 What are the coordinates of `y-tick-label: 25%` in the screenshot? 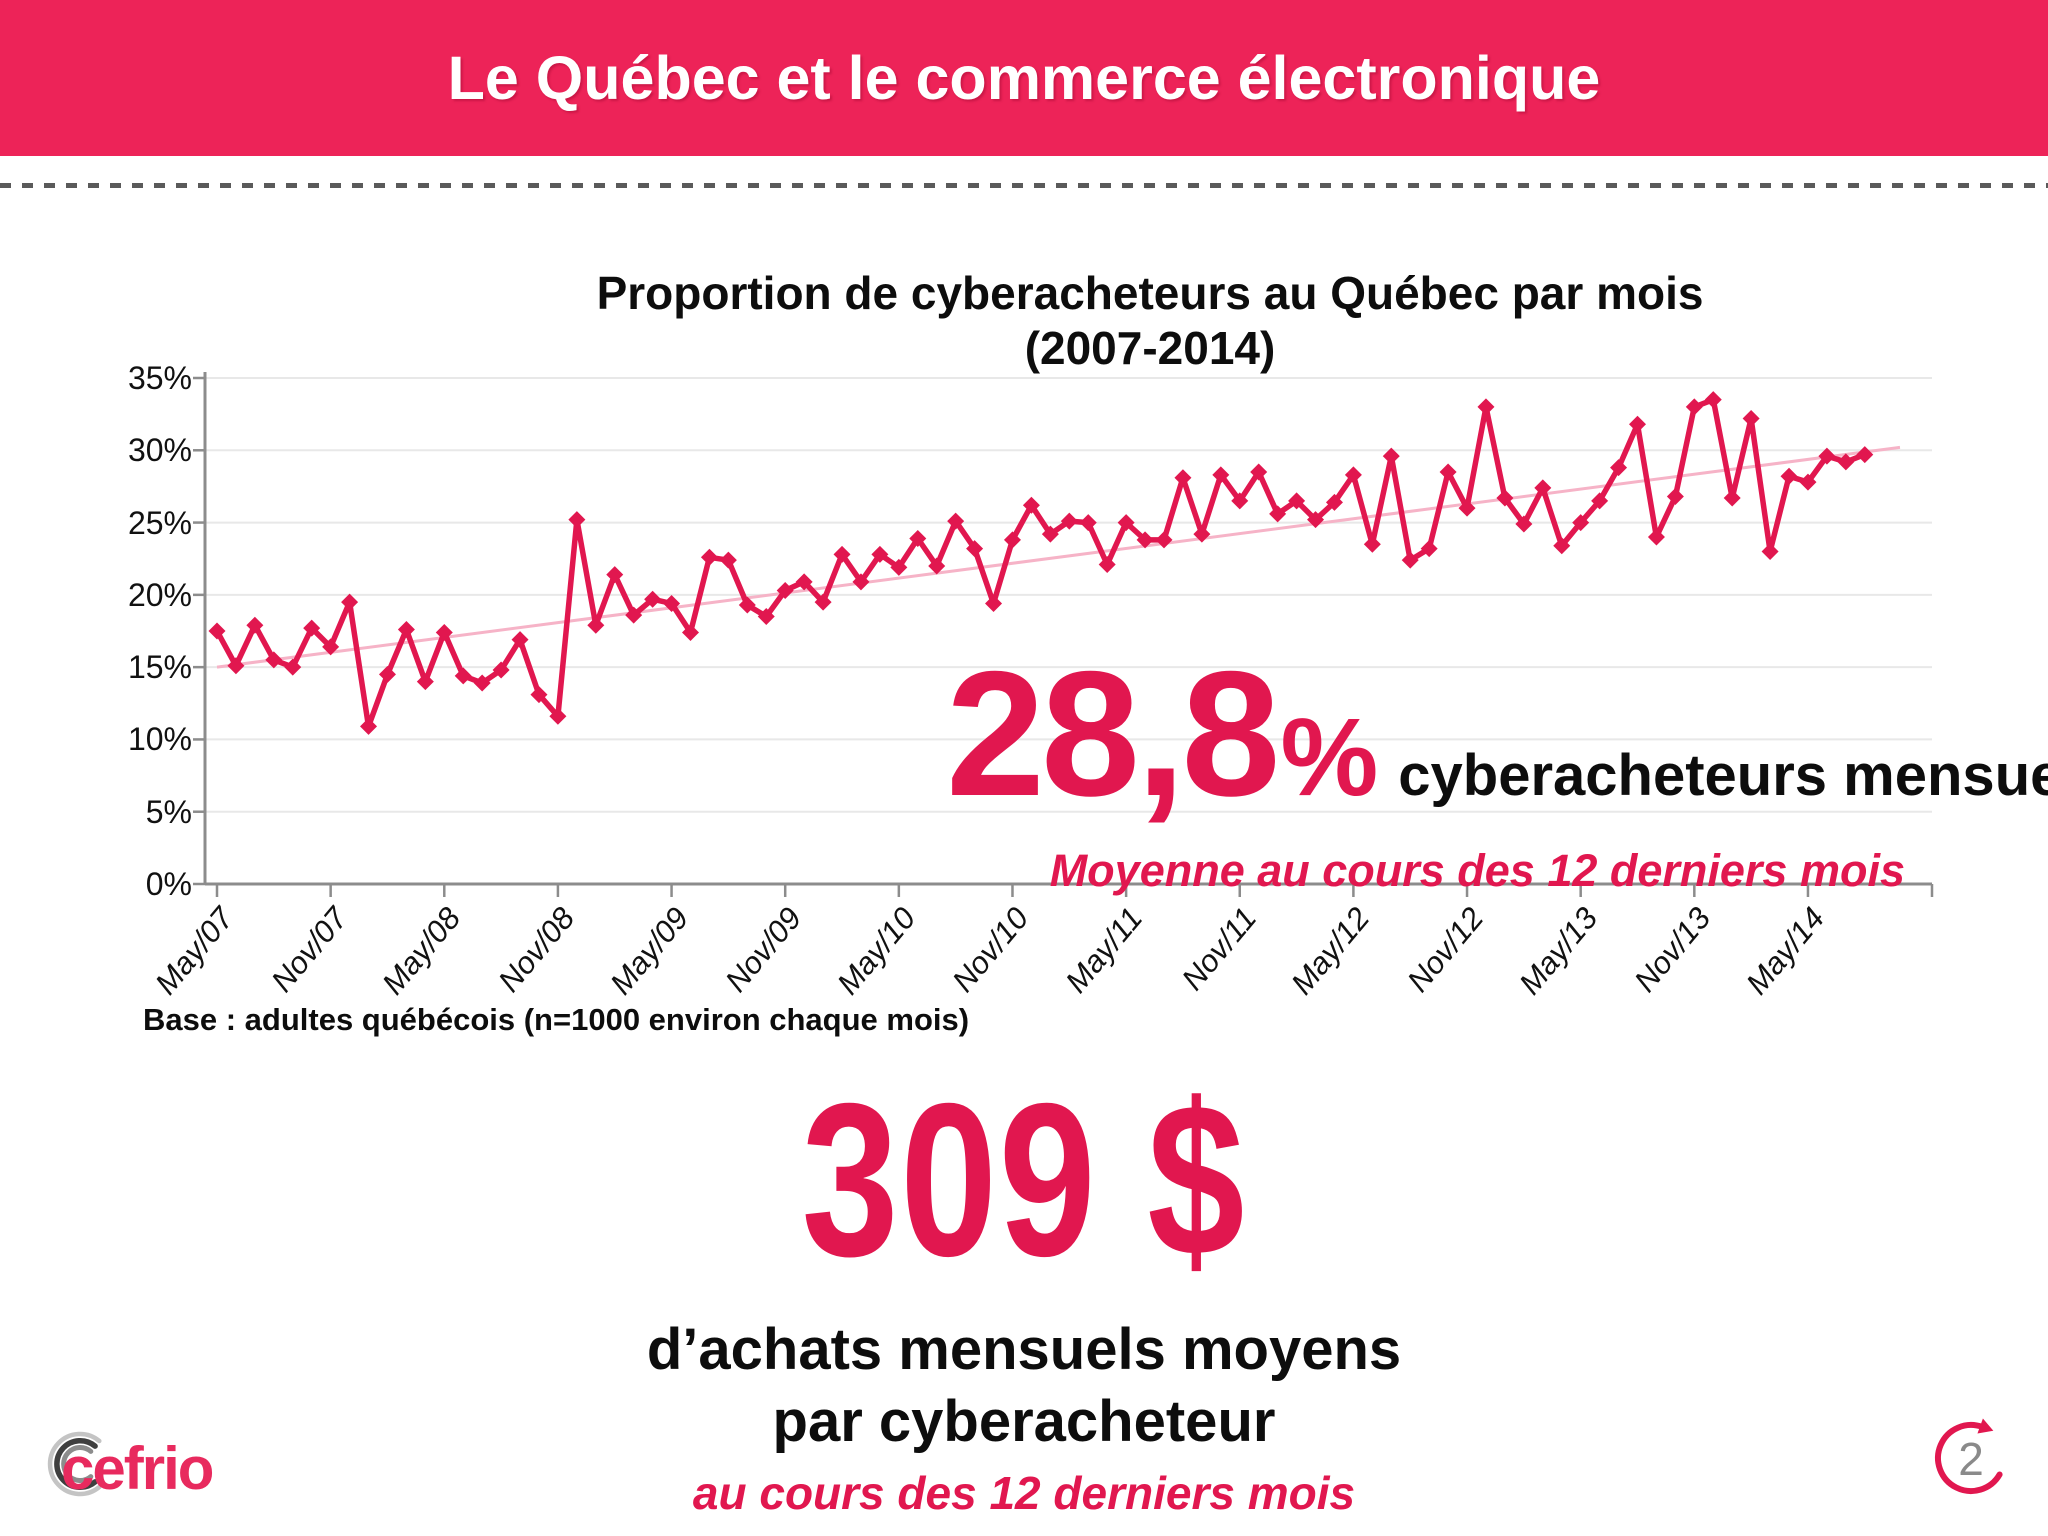 It's located at (159, 522).